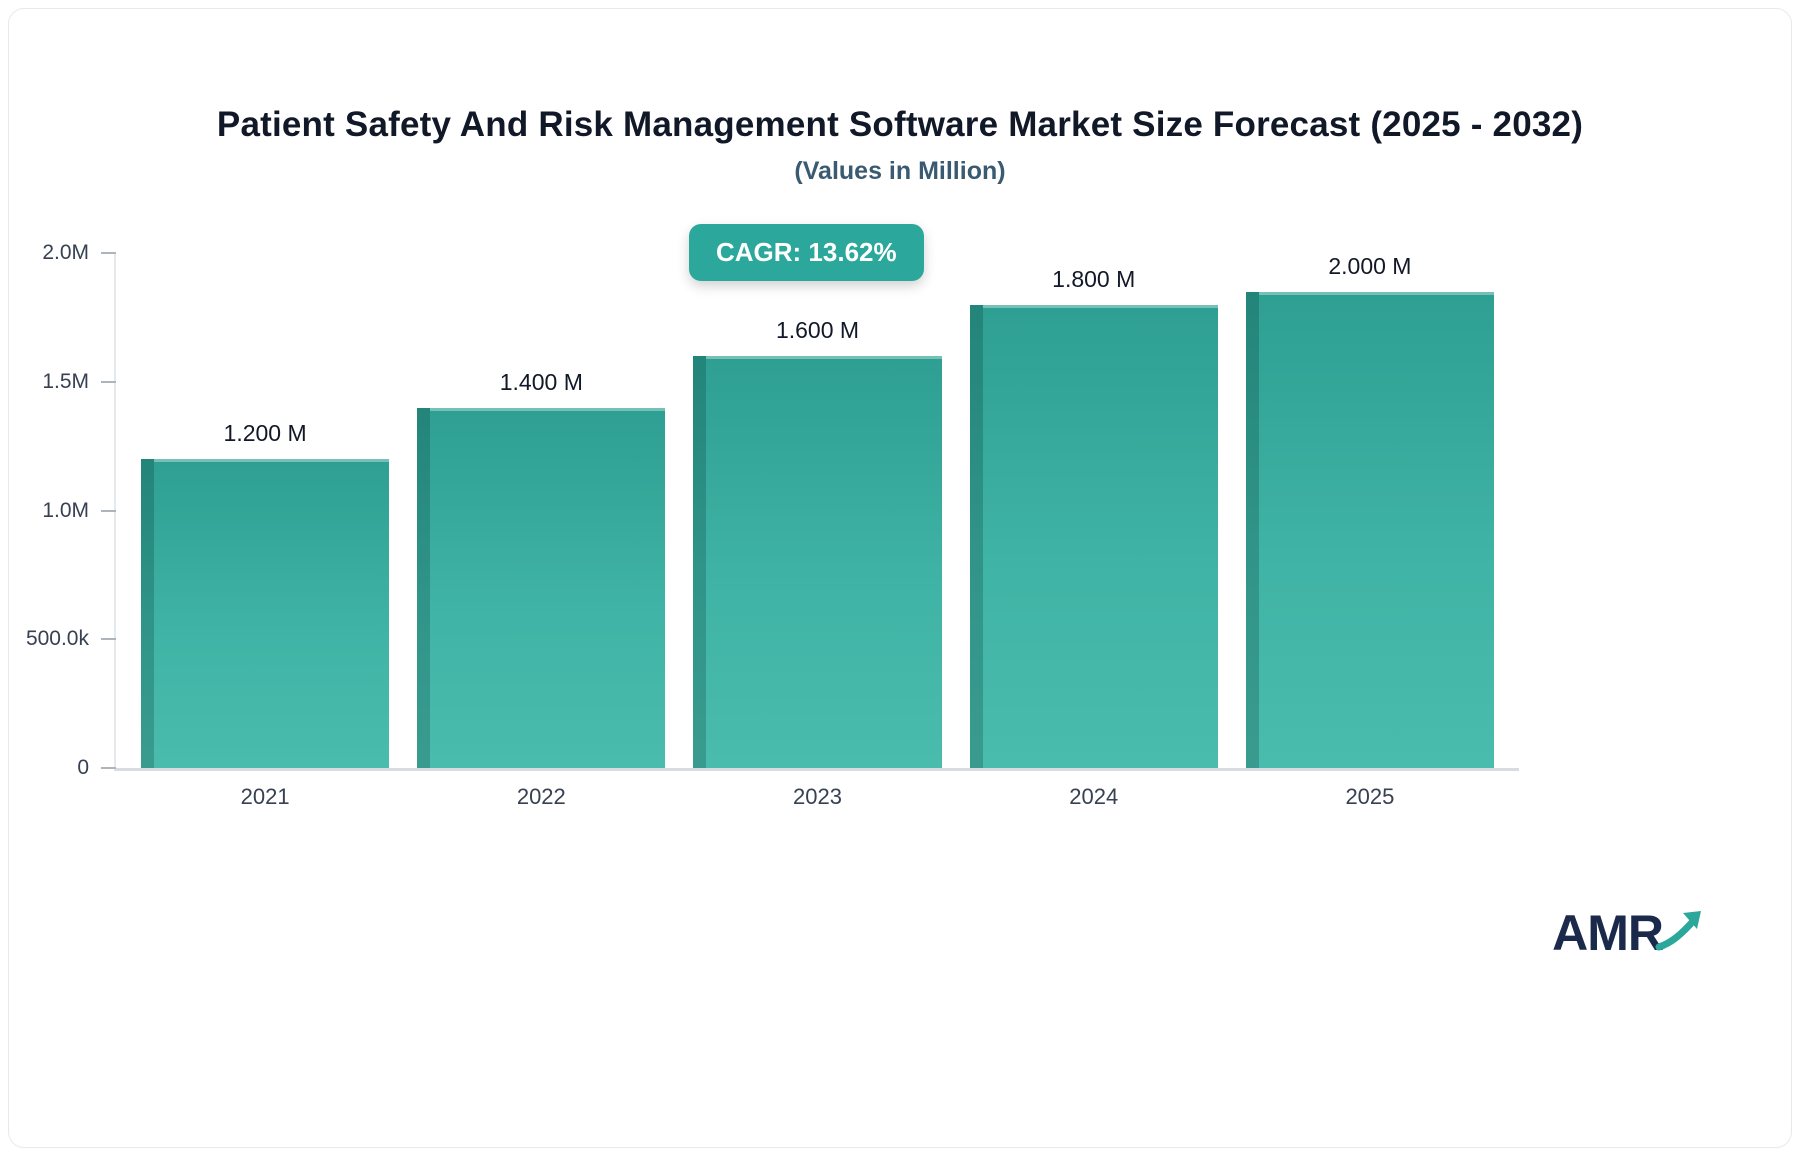 The image size is (1800, 1156). What do you see at coordinates (817, 330) in the screenshot?
I see `bar-value-label: 1.600 M` at bounding box center [817, 330].